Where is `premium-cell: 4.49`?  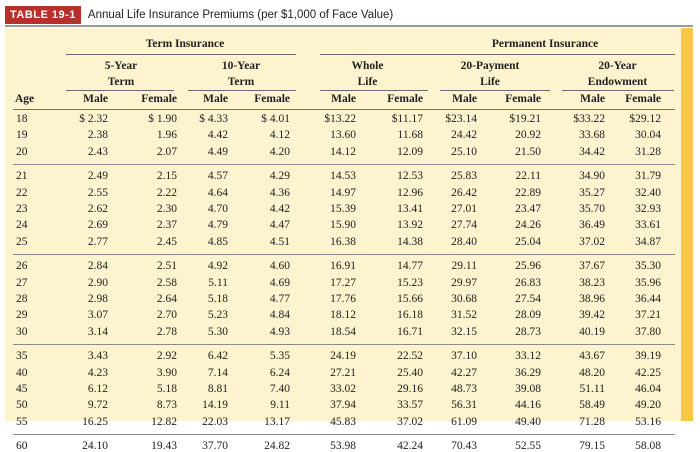 premium-cell: 4.49 is located at coordinates (217, 152).